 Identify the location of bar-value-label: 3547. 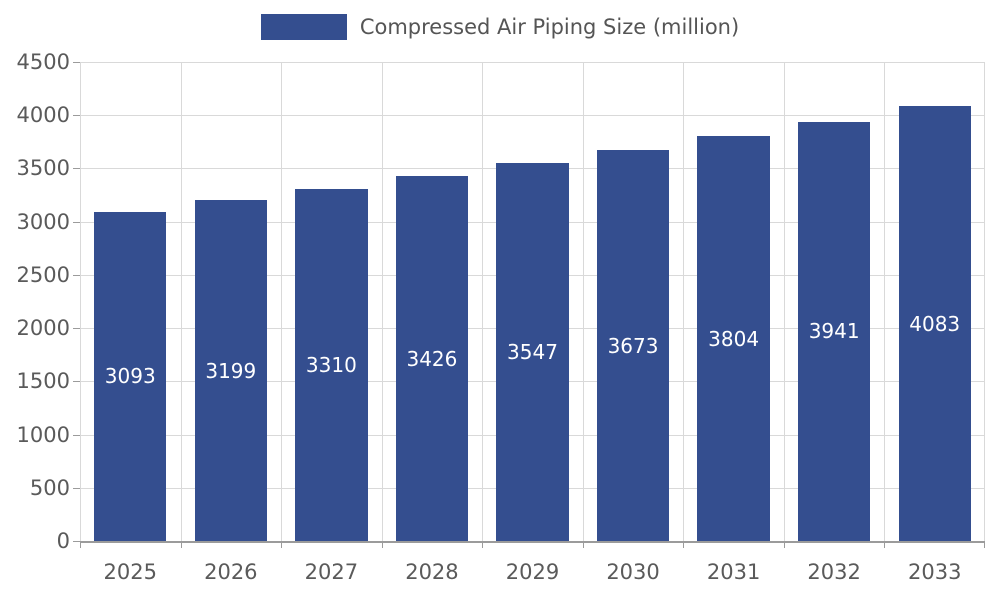
(532, 352).